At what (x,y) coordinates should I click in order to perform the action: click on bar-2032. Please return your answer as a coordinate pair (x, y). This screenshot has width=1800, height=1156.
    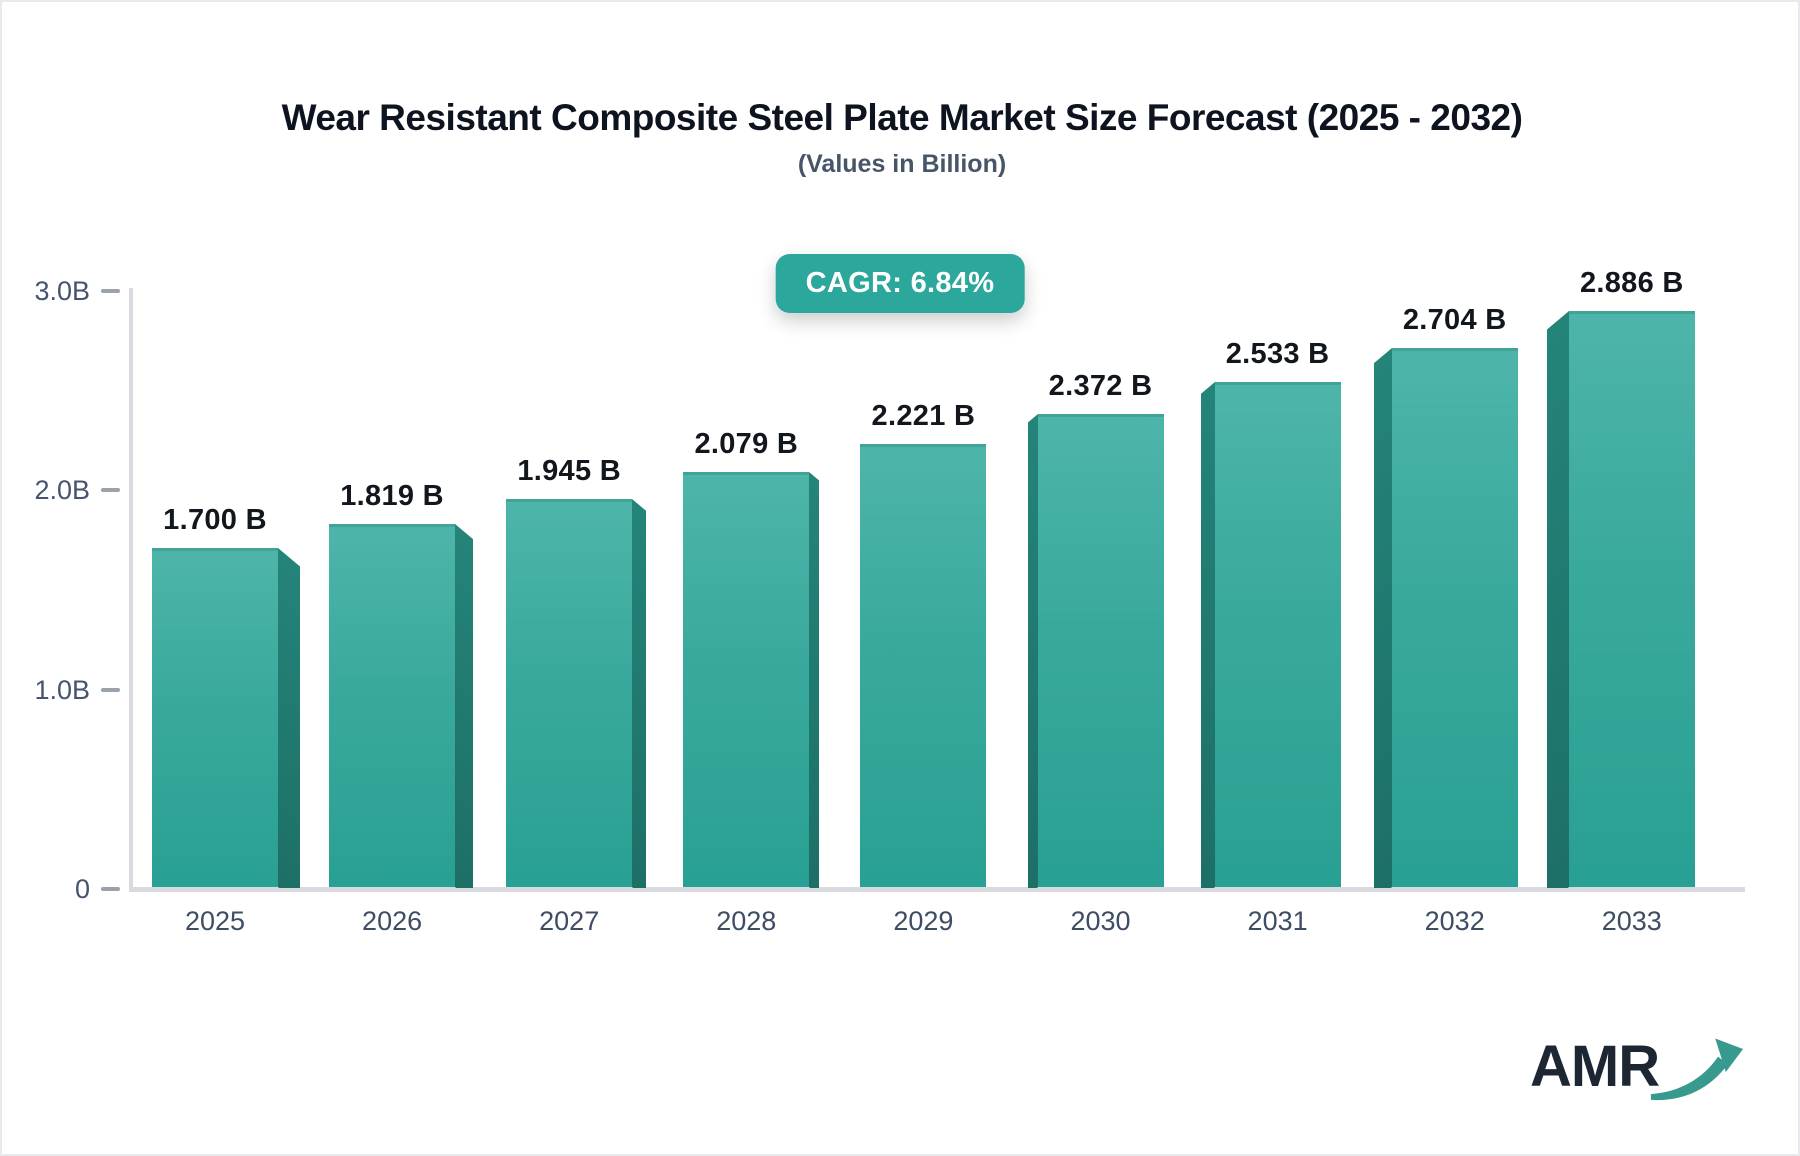
    Looking at the image, I should click on (1454, 617).